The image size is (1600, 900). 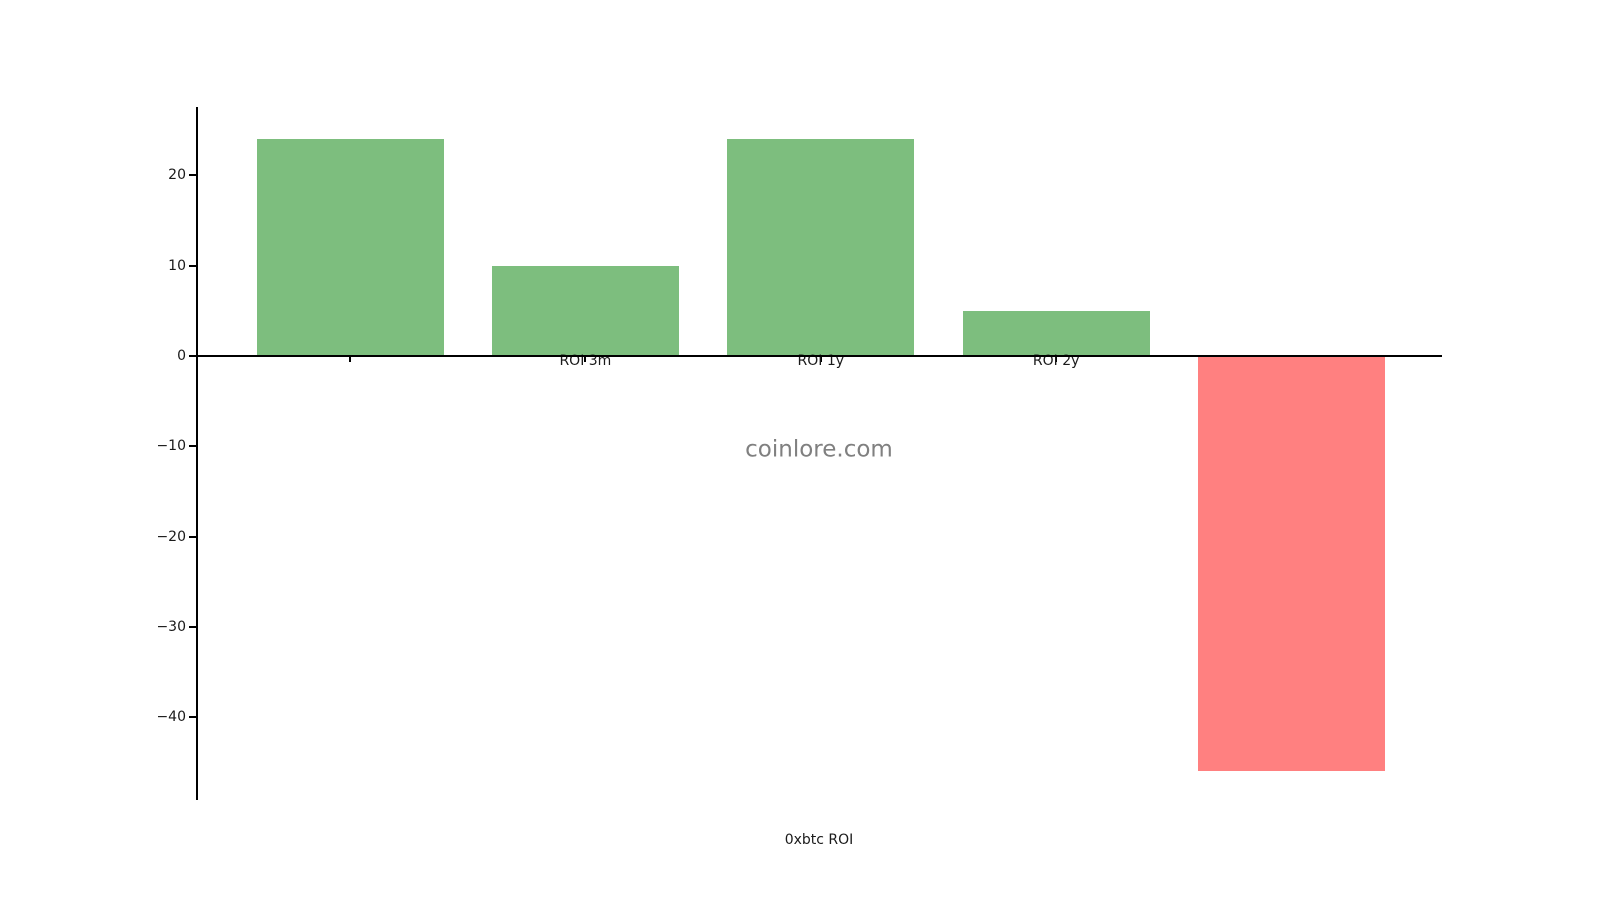 What do you see at coordinates (197, 453) in the screenshot?
I see `y-axis-spine` at bounding box center [197, 453].